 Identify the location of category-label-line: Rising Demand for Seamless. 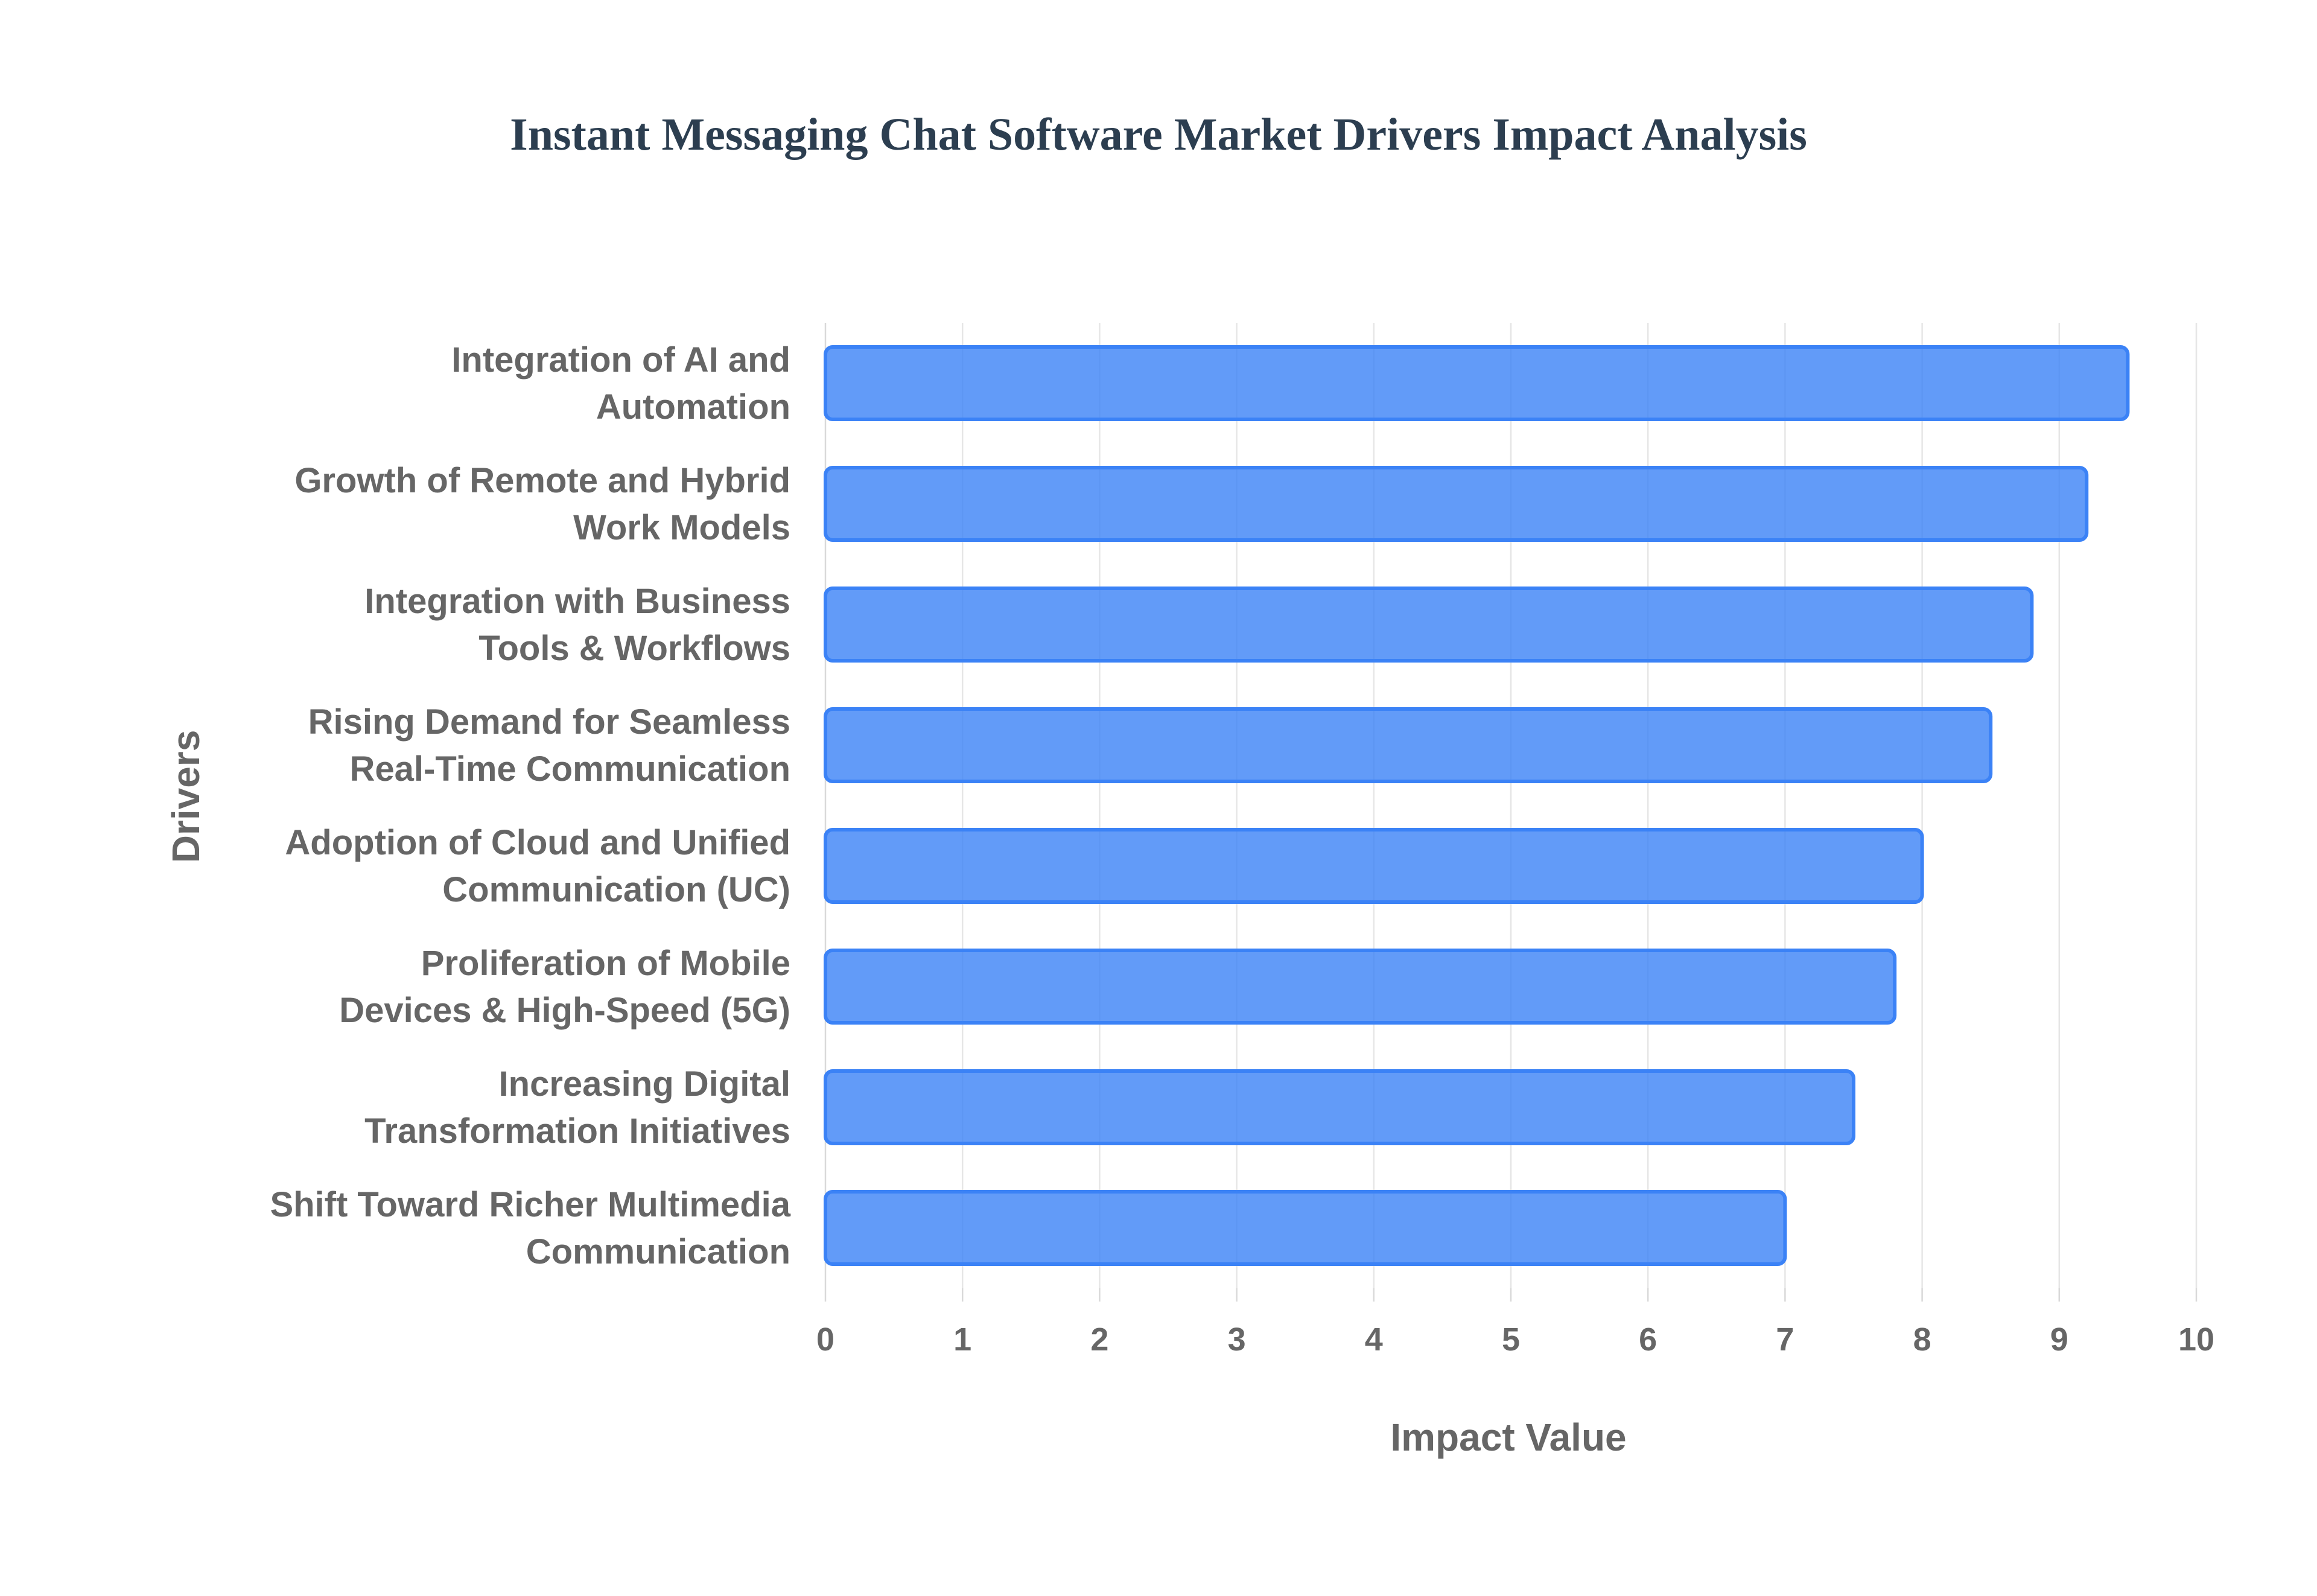
(549, 722).